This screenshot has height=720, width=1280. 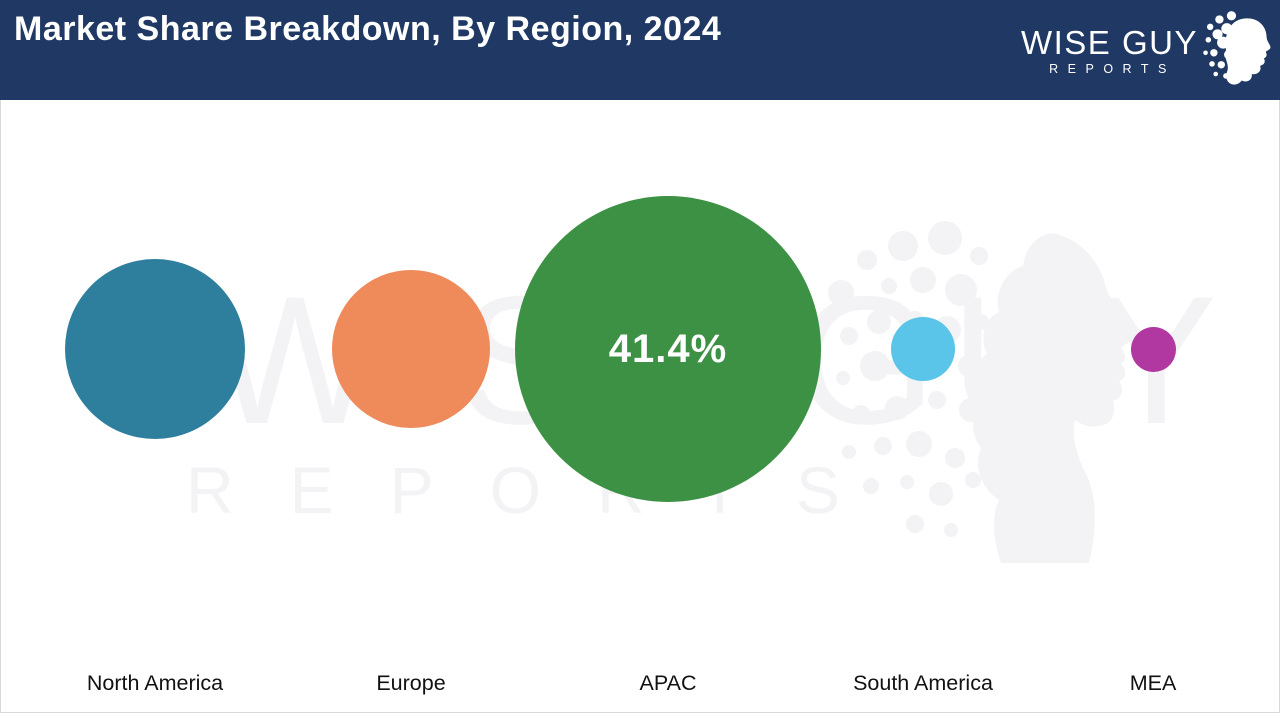 I want to click on bubble-europe, so click(x=411, y=349).